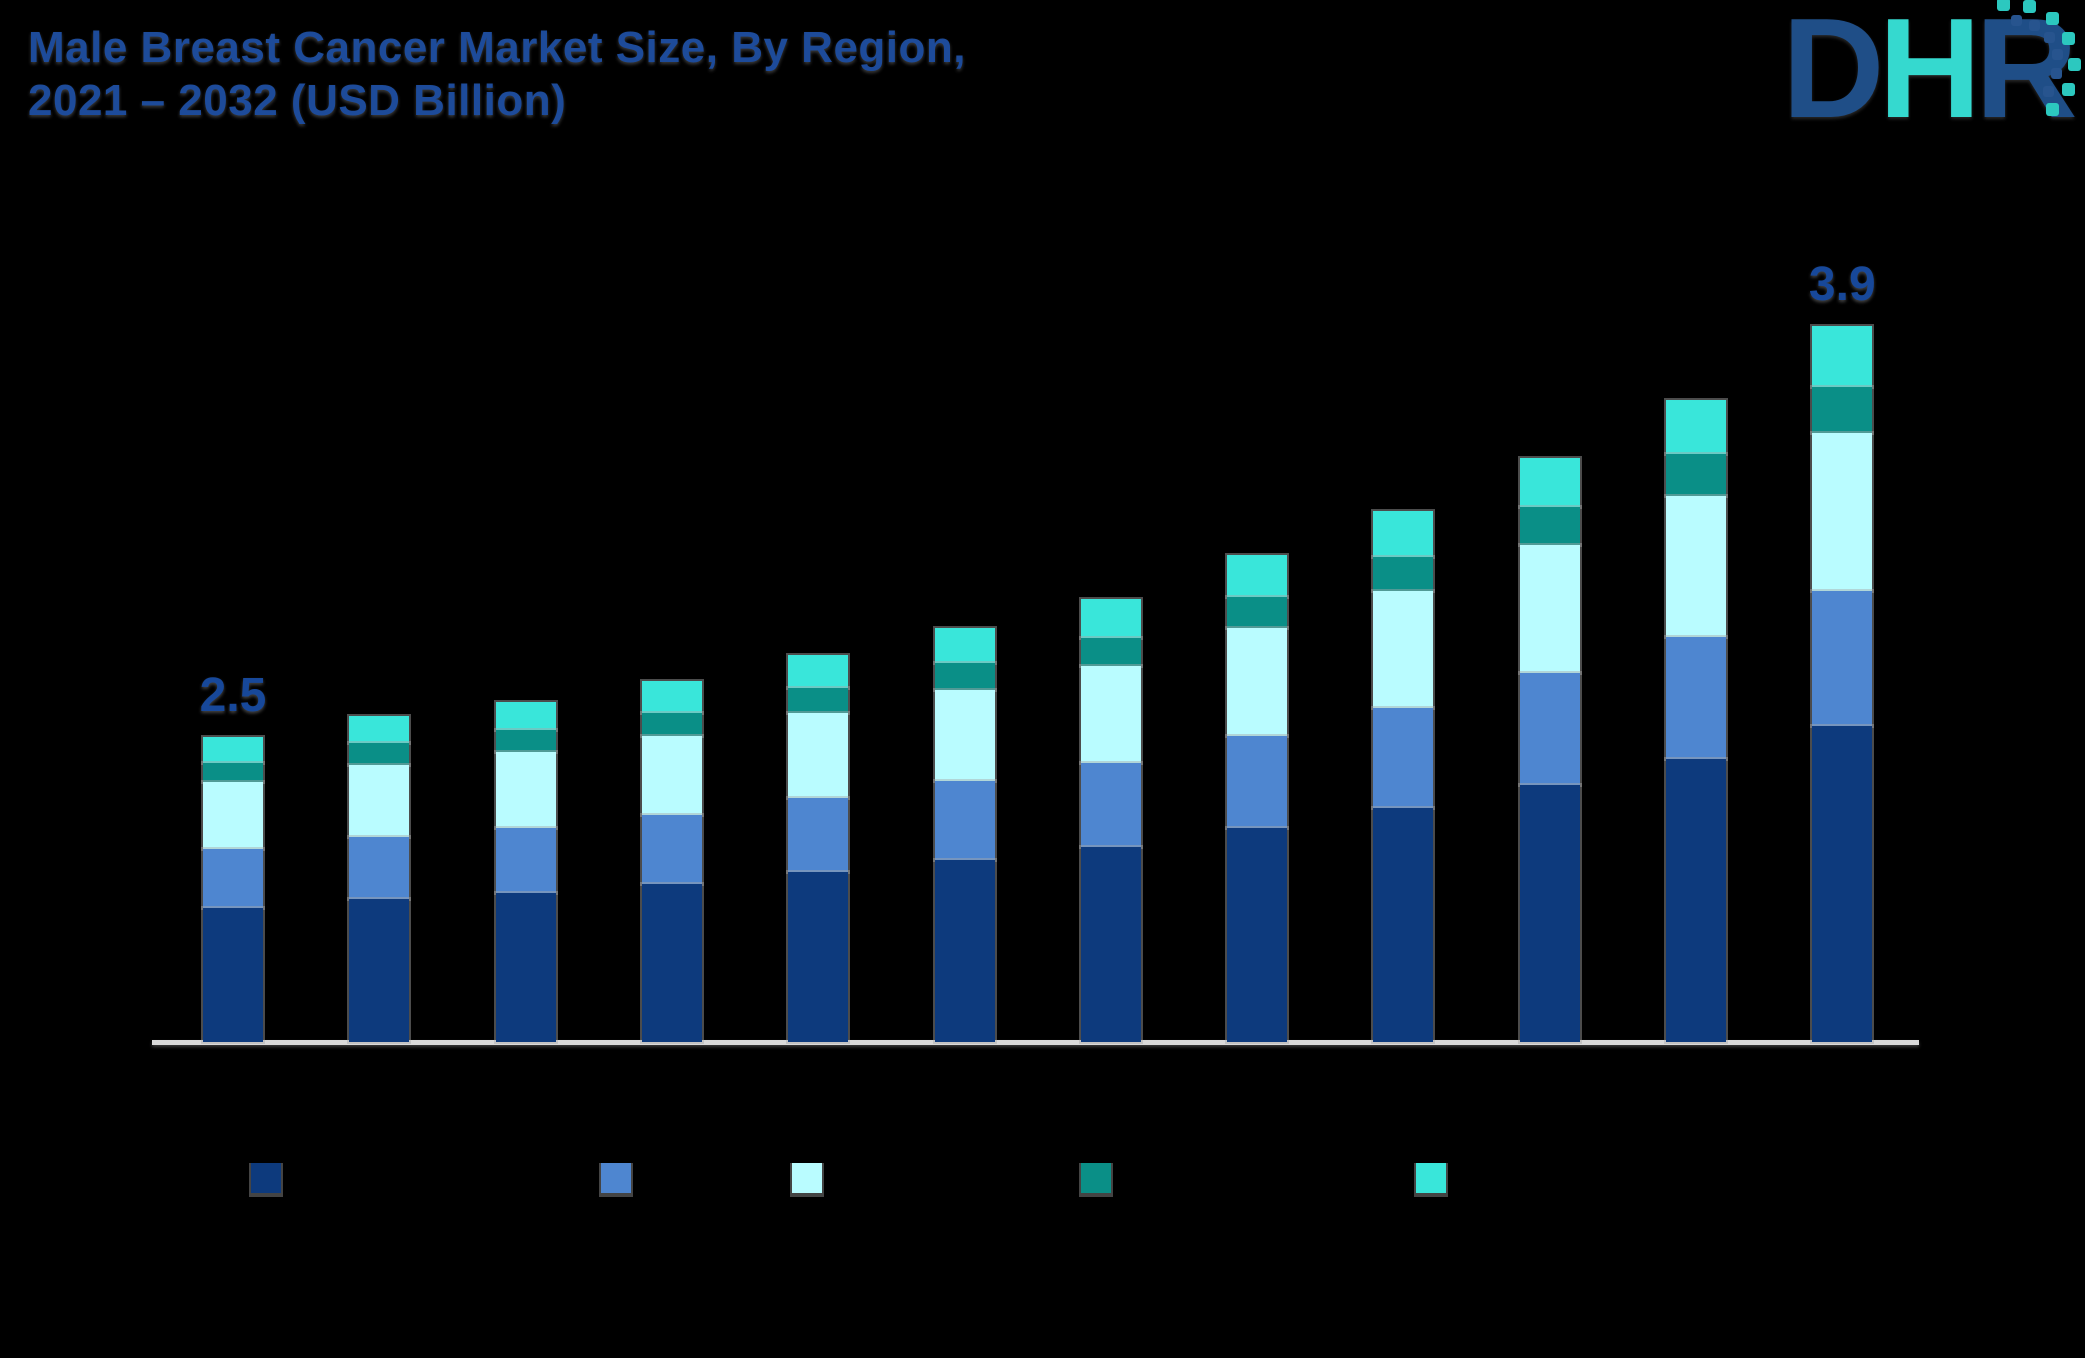 This screenshot has width=2085, height=1358. I want to click on chart-title-line2: 2021 – 2032 (USD Billion), so click(297, 100).